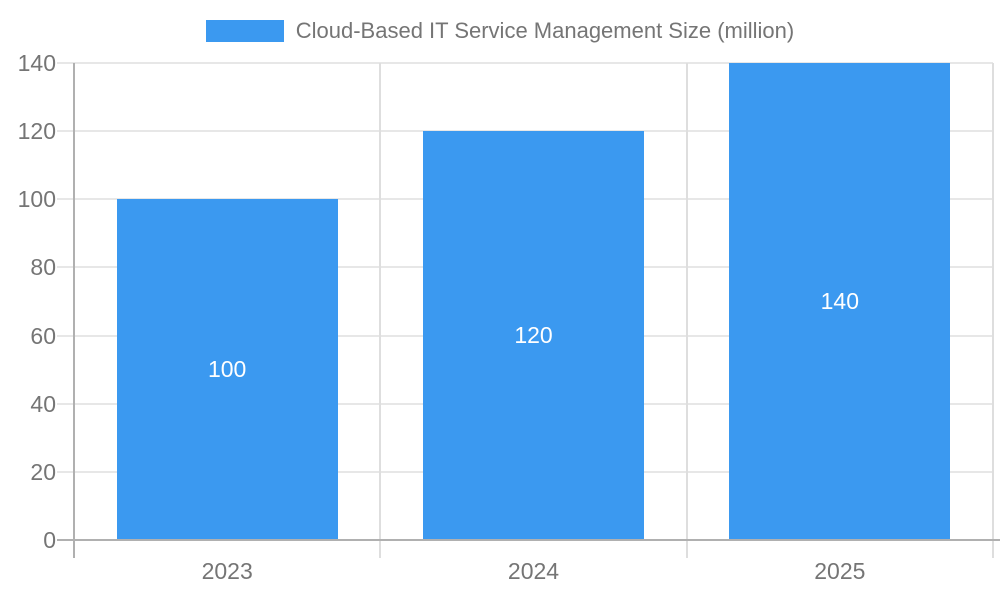 This screenshot has height=600, width=1000. What do you see at coordinates (43, 471) in the screenshot?
I see `y-tick-label: 20` at bounding box center [43, 471].